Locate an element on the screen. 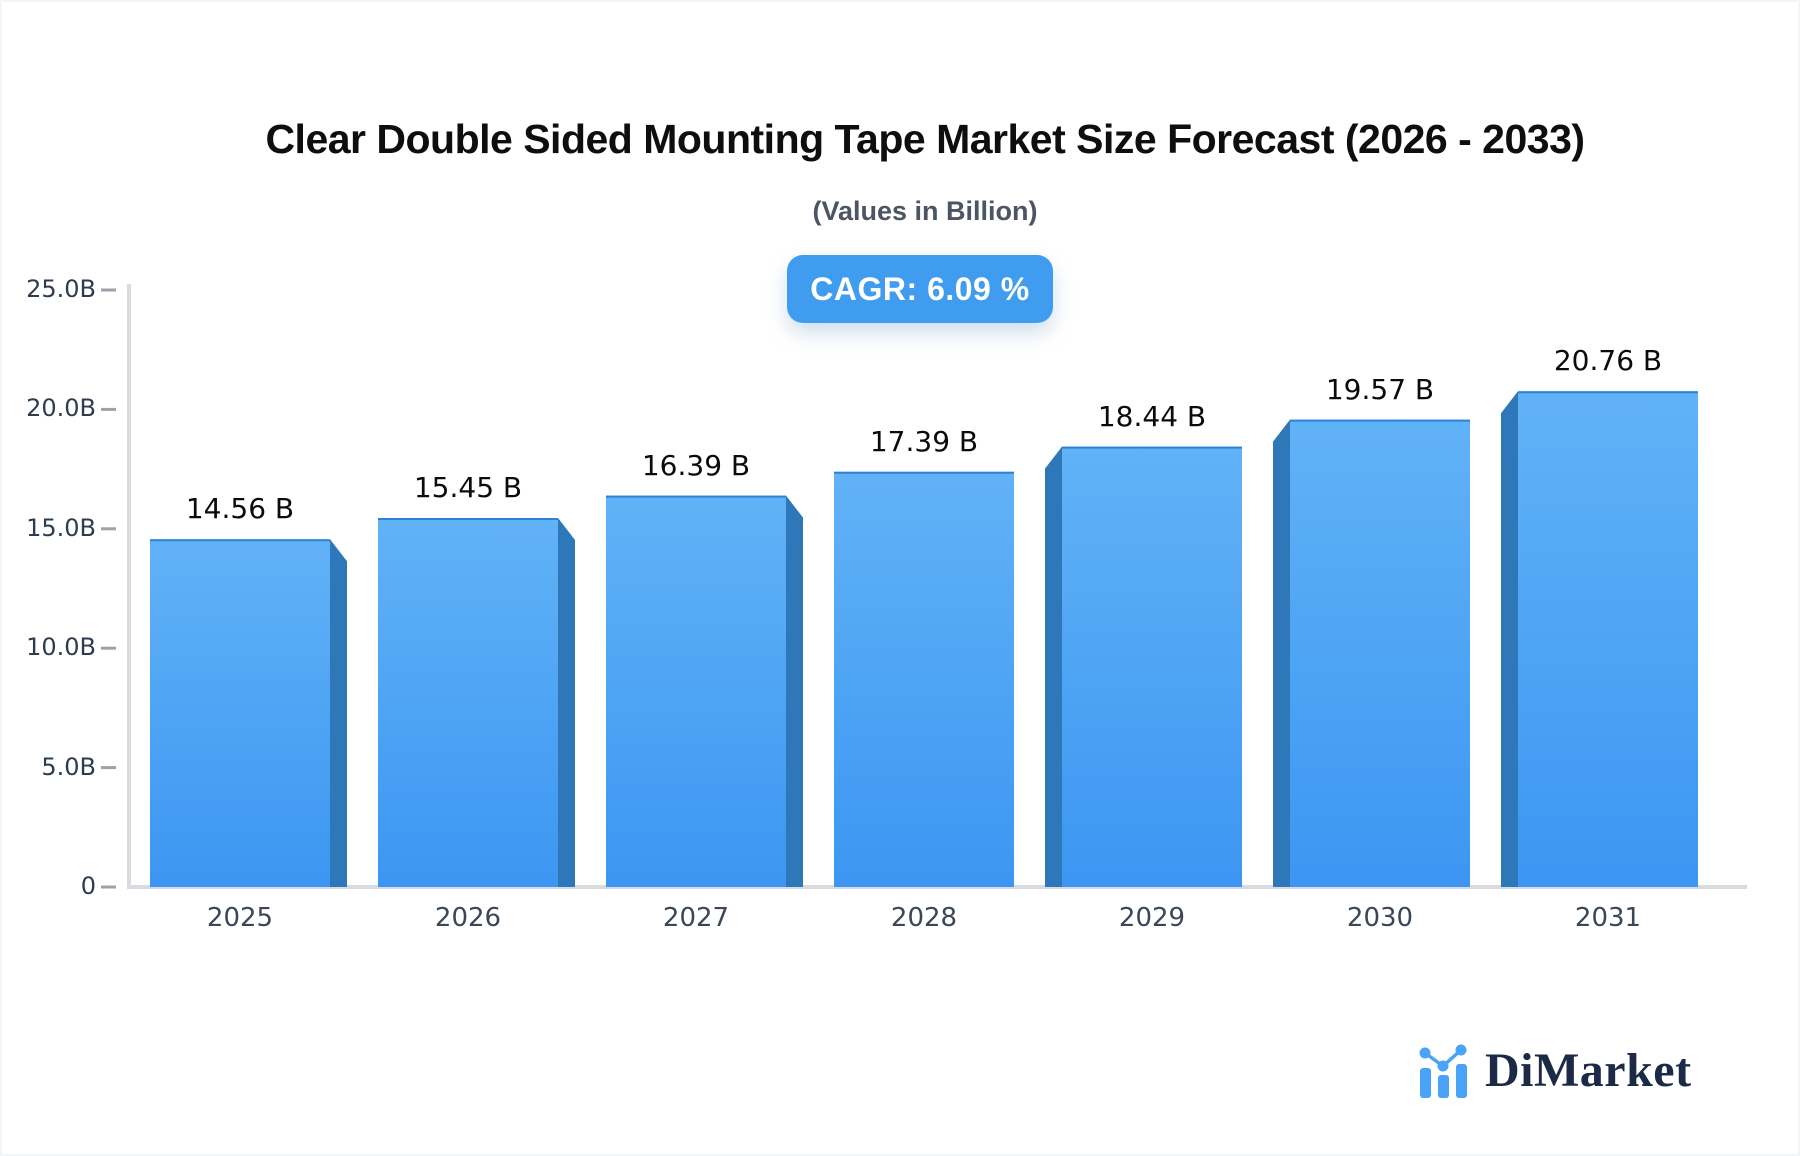 This screenshot has width=1800, height=1156. bar-2027 is located at coordinates (696, 691).